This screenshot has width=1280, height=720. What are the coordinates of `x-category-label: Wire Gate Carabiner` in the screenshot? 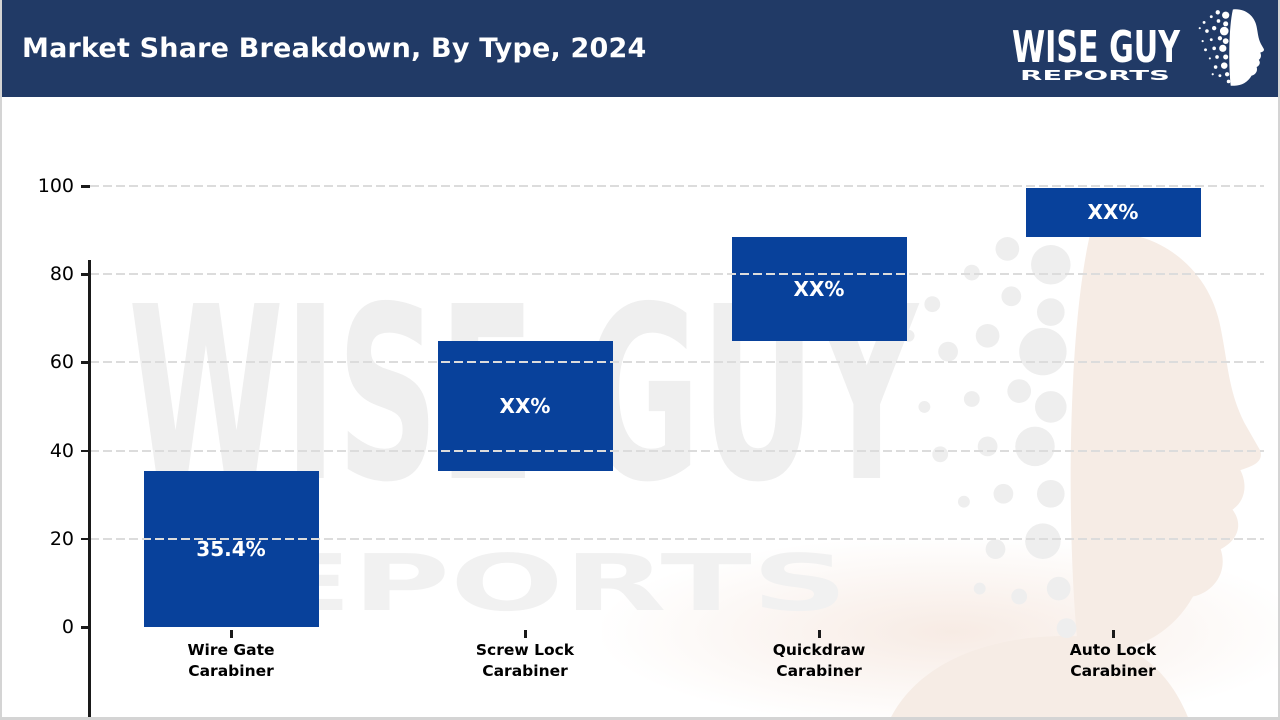 It's located at (231, 661).